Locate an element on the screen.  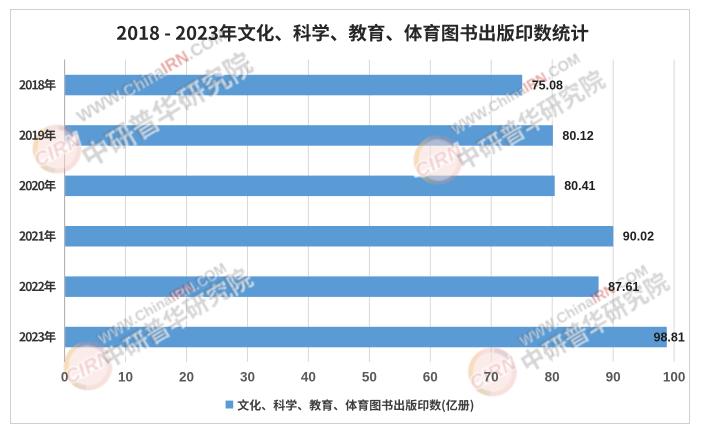
svg-text: 90.02 is located at coordinates (638, 237).